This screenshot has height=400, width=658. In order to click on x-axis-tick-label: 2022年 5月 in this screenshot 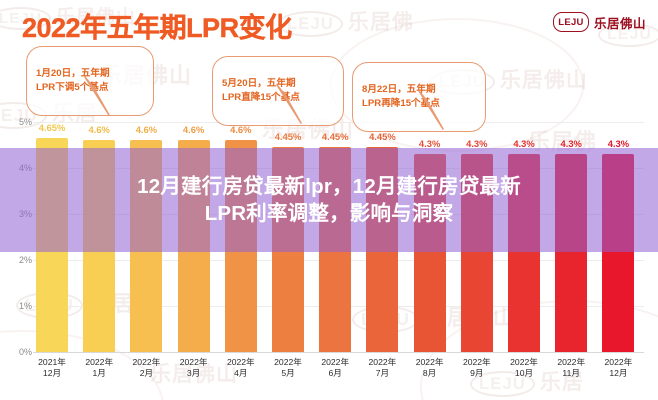, I will do `click(288, 367)`.